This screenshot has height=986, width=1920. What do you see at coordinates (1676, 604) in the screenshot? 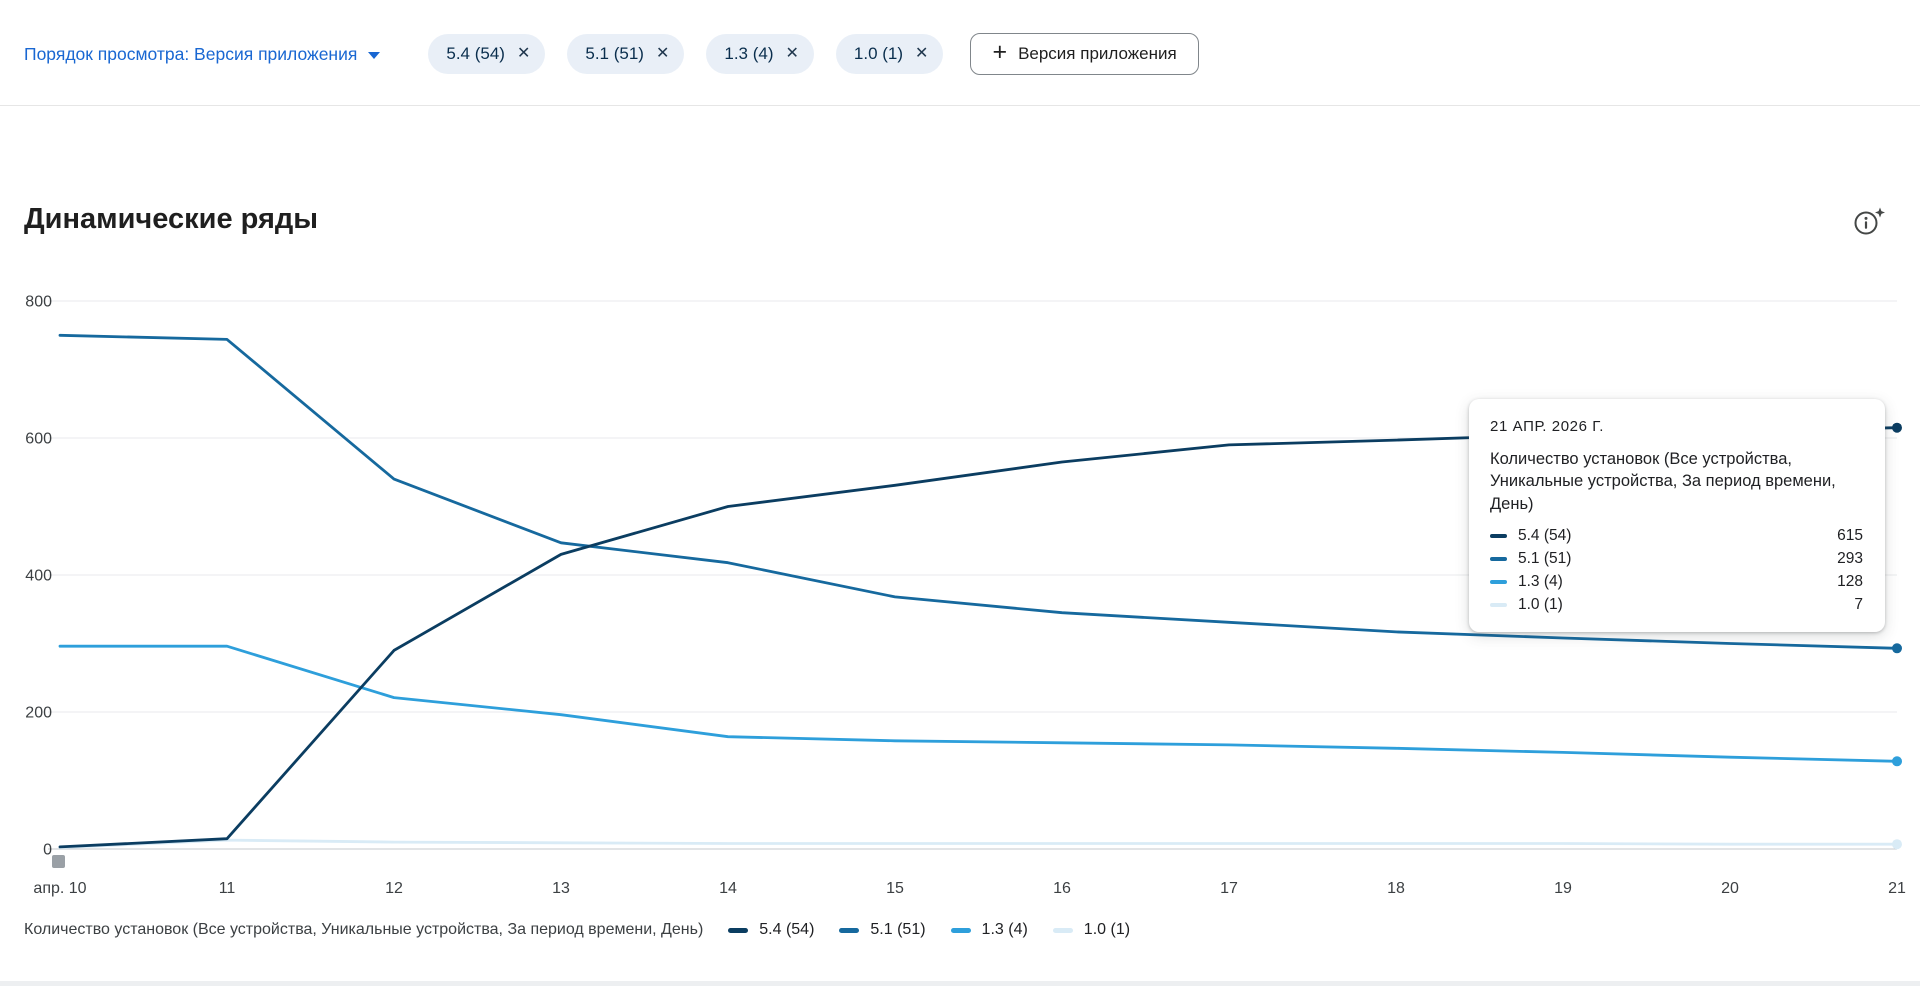
I see `tooltip-row: 1.0 (1) 7` at bounding box center [1676, 604].